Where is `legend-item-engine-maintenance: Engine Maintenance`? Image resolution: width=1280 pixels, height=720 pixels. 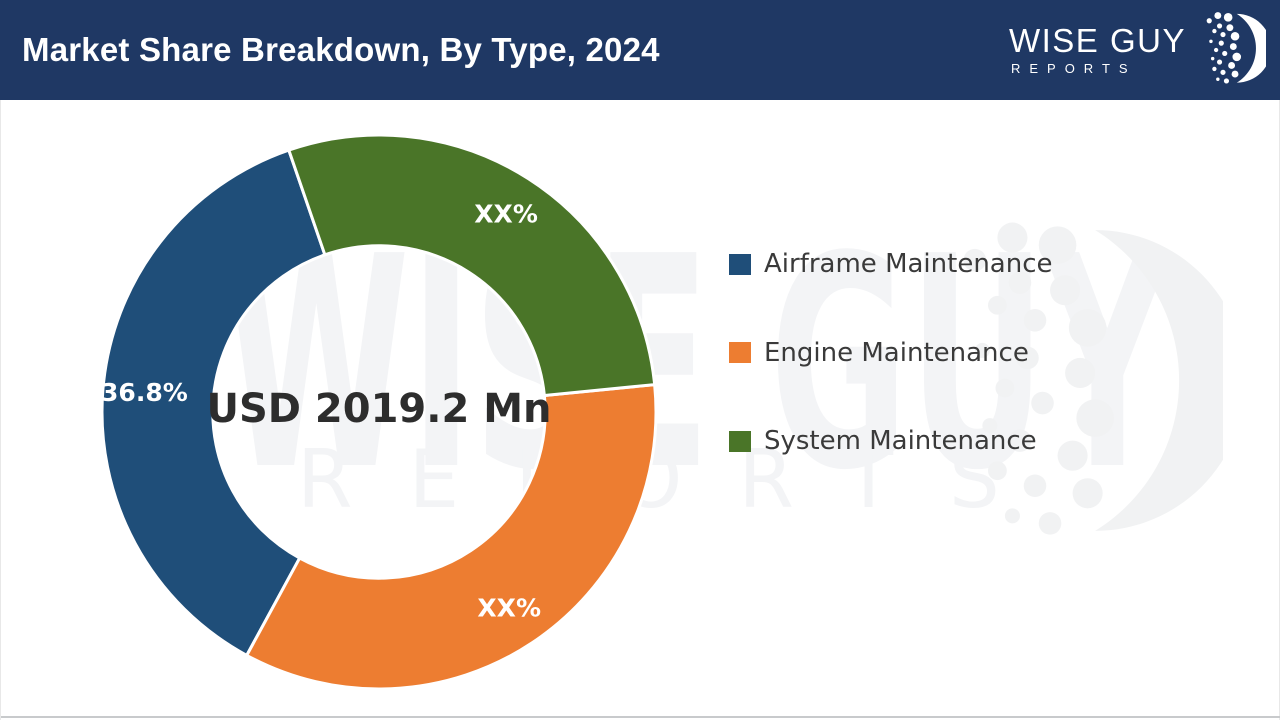
legend-item-engine-maintenance: Engine Maintenance is located at coordinates (891, 352).